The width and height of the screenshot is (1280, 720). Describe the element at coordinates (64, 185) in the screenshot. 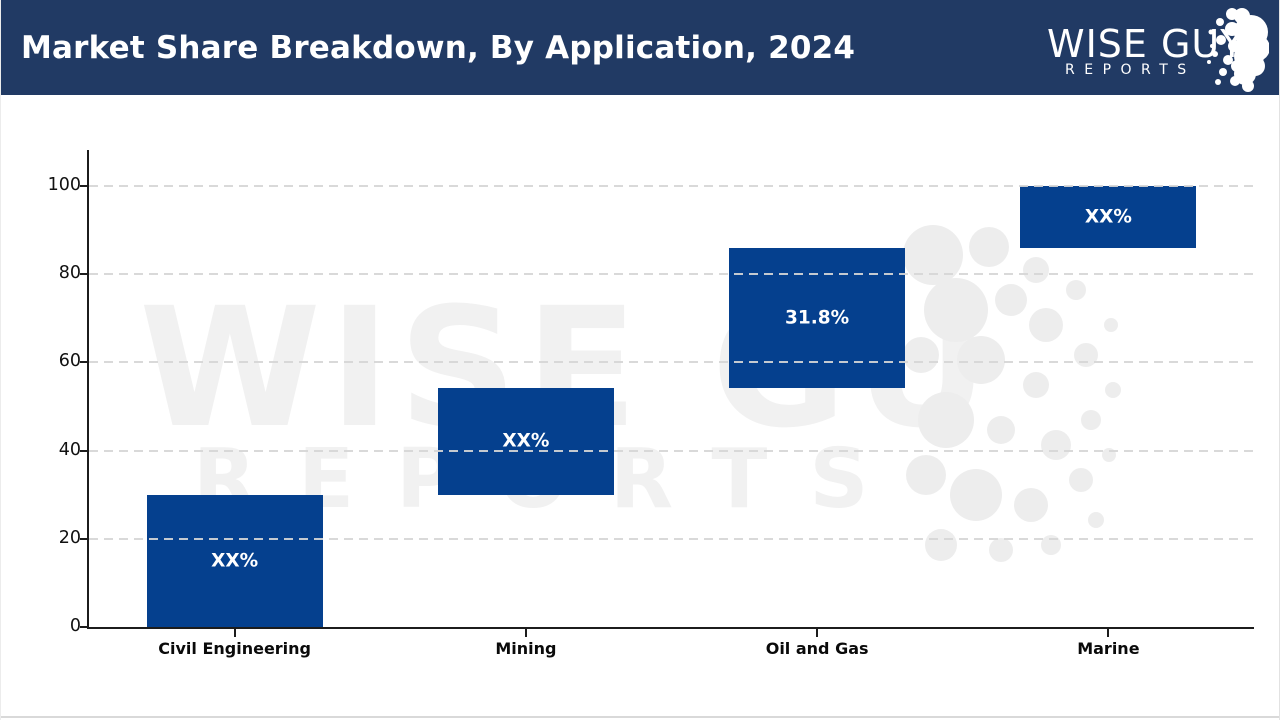

I see `y-tick-label: 100` at that location.